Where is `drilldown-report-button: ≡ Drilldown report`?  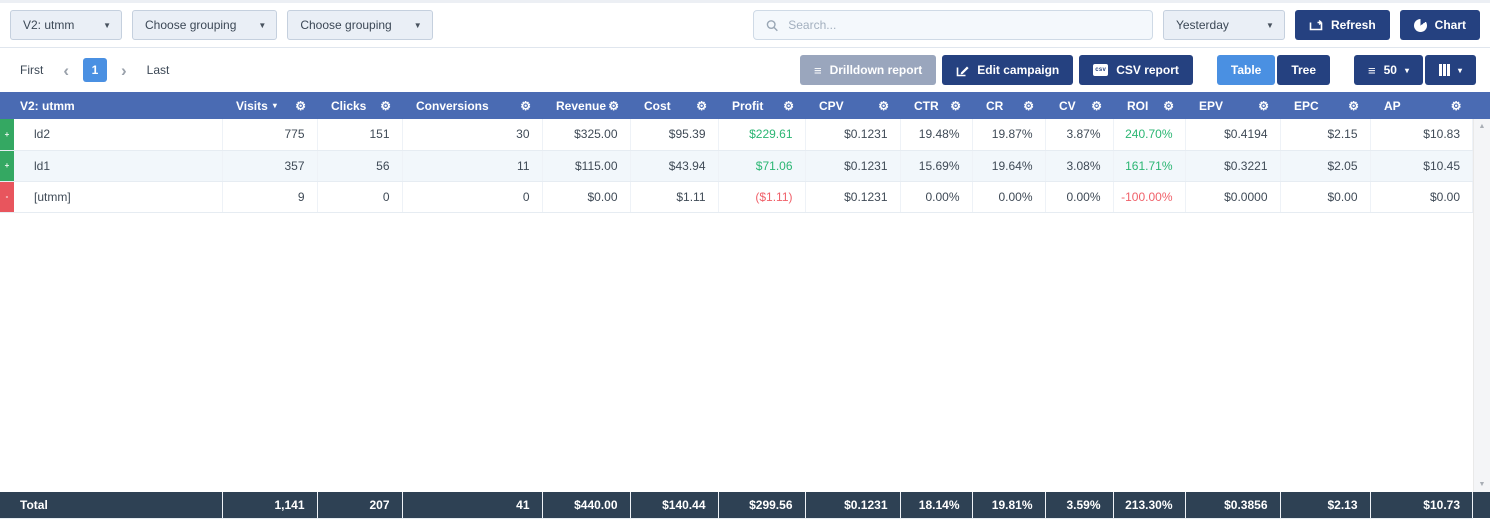 drilldown-report-button: ≡ Drilldown report is located at coordinates (868, 70).